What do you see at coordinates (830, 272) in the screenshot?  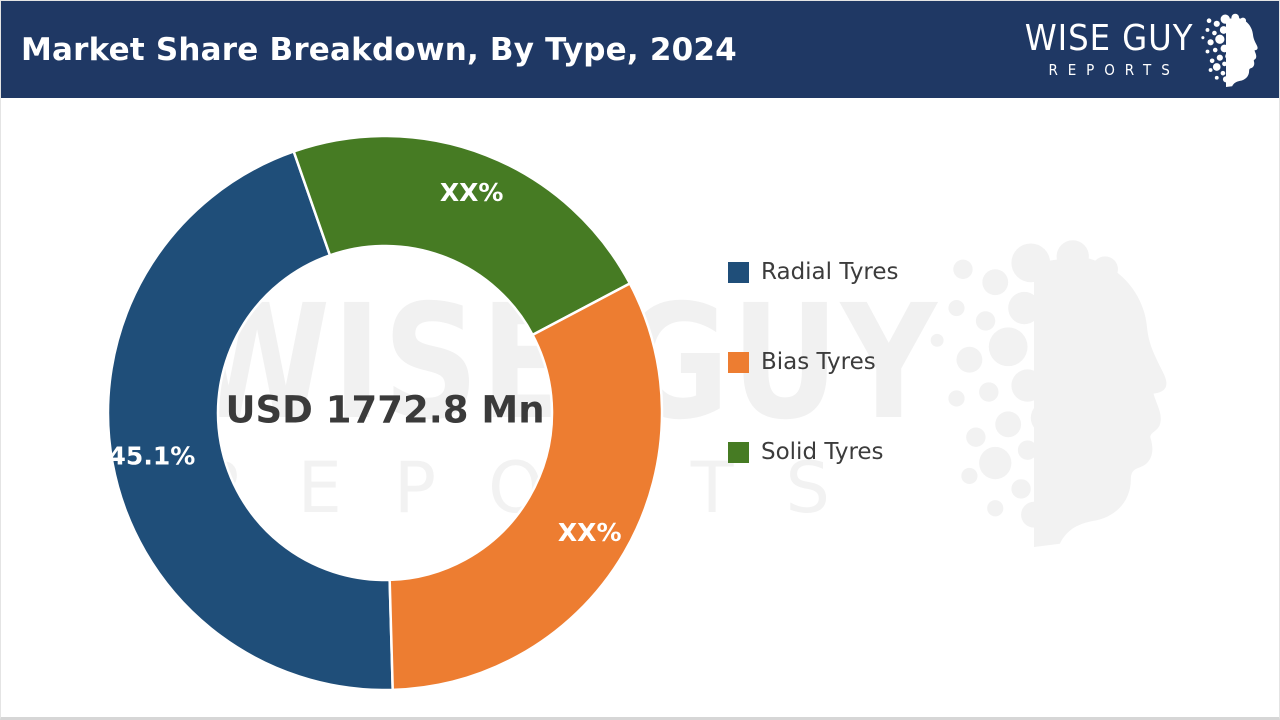 I see `legend-label: Radial Tyres` at bounding box center [830, 272].